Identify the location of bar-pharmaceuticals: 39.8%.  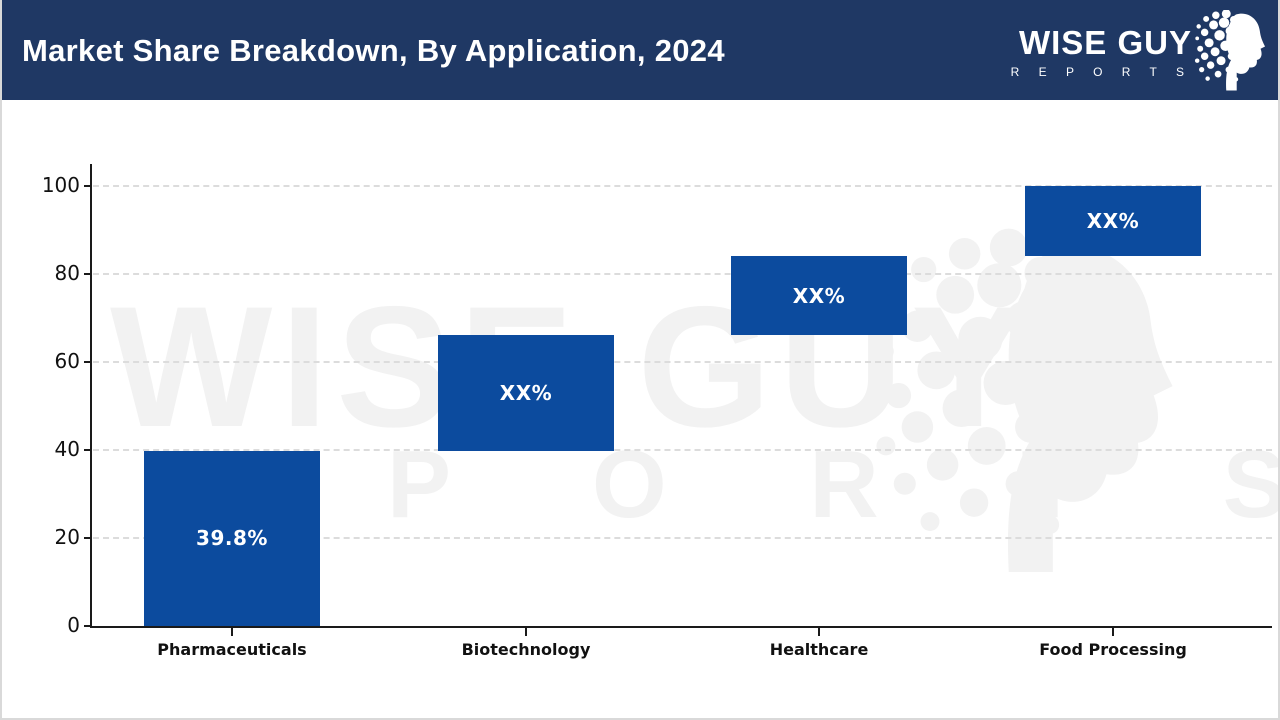
(232, 538).